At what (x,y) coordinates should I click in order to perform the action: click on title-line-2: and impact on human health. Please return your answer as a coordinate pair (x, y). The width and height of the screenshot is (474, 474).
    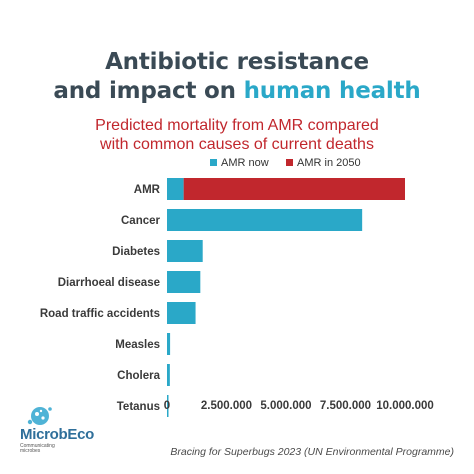
    Looking at the image, I should click on (237, 91).